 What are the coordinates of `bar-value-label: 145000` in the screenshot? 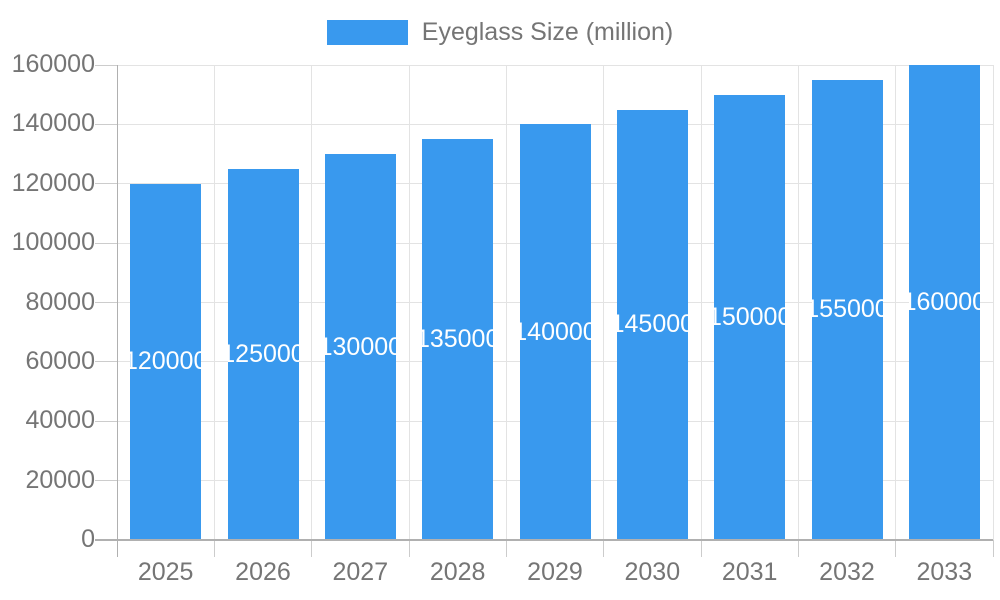 It's located at (652, 324).